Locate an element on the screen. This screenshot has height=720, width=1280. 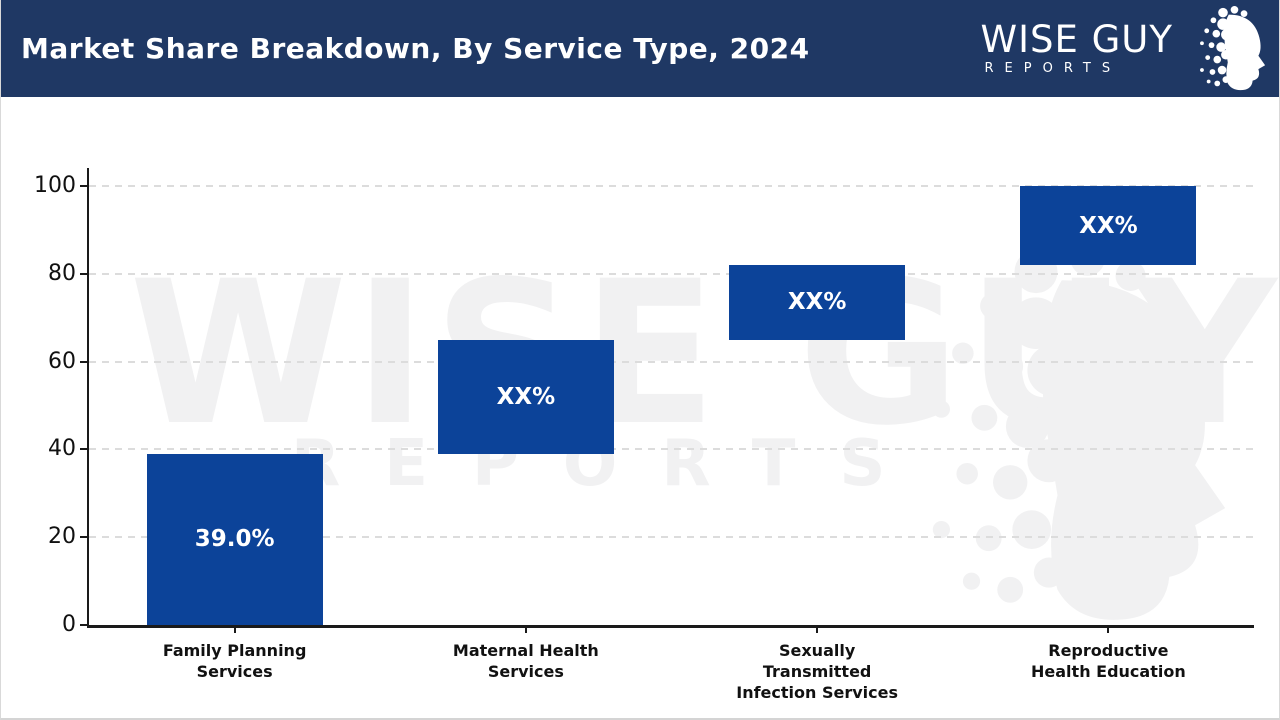
bar-reproductive-health-education: XX% is located at coordinates (1108, 226).